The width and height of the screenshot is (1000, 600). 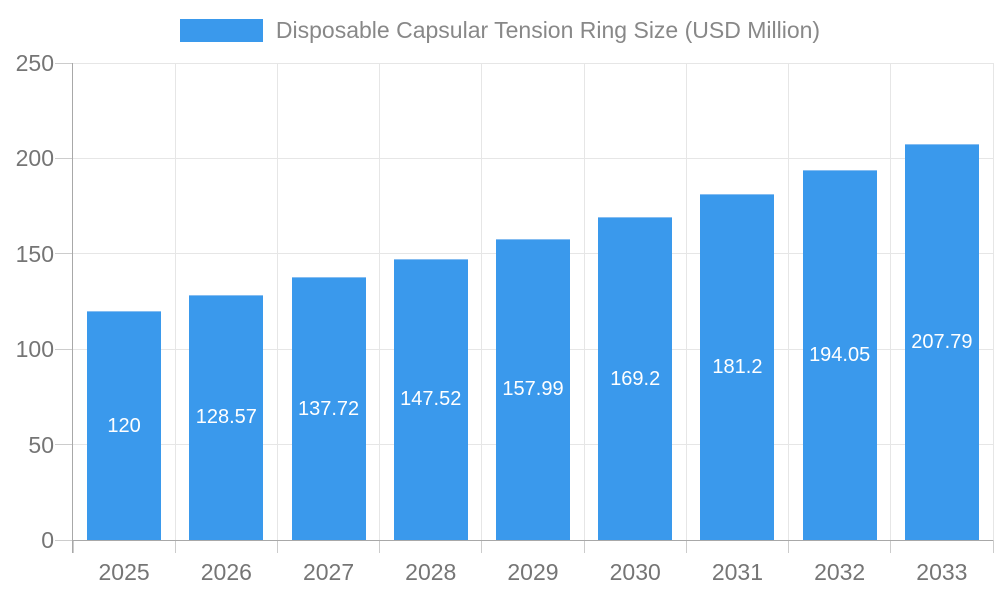 I want to click on x-axis-label: 2025, so click(x=124, y=572).